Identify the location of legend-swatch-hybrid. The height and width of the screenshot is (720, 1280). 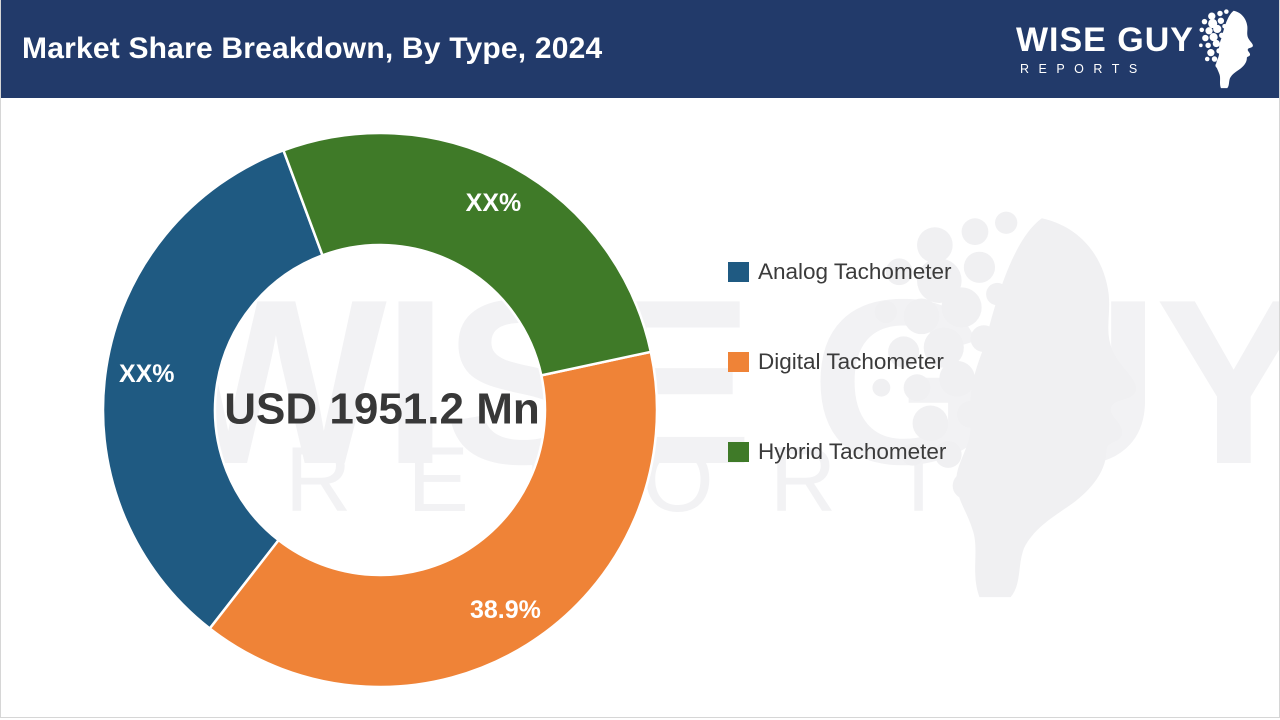
(738, 452).